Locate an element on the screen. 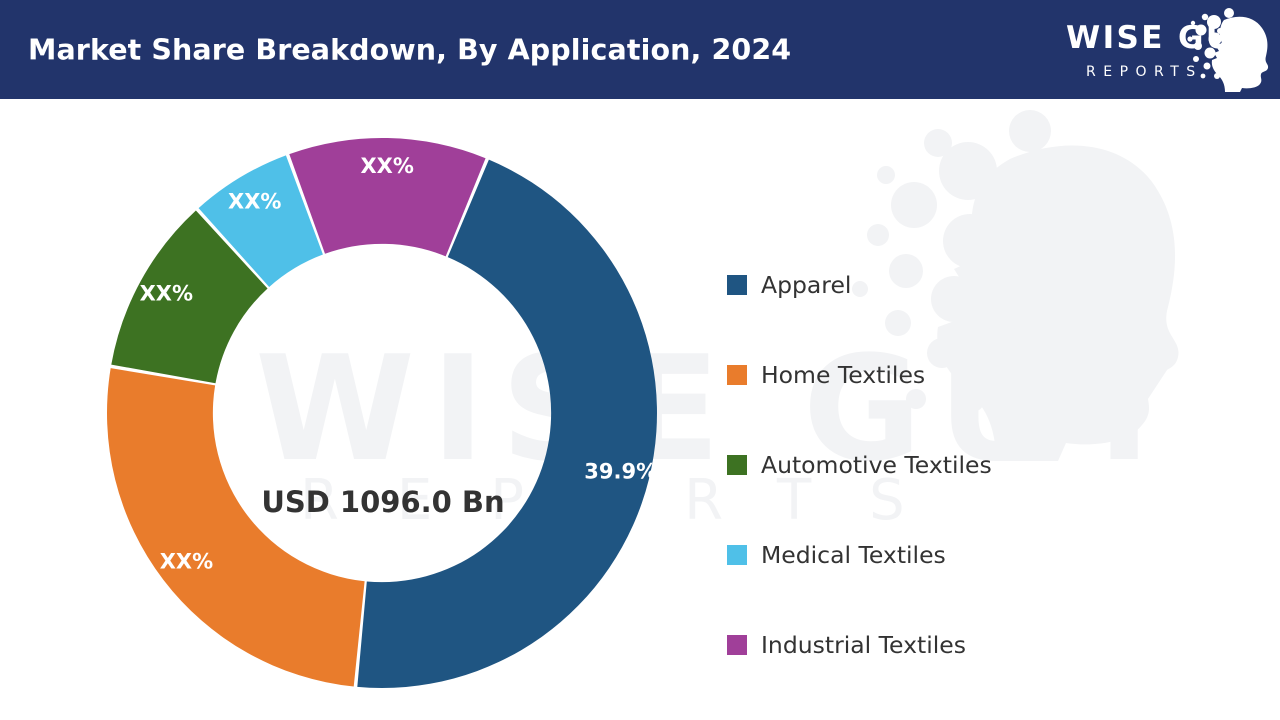 The image size is (1280, 720). svg-text: REPORTS is located at coordinates (1144, 72).